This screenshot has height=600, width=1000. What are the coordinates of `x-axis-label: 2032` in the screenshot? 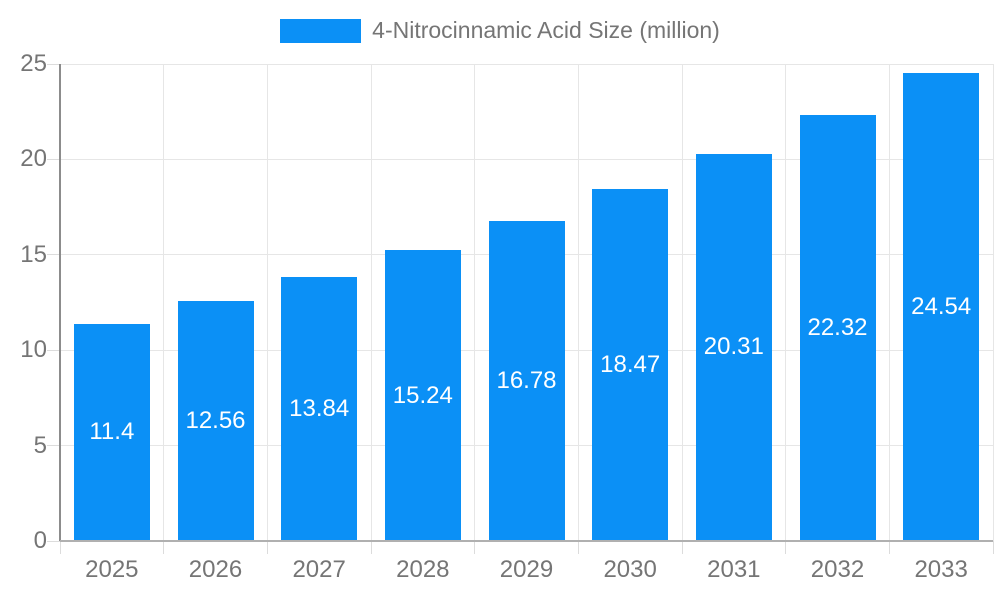 It's located at (837, 569).